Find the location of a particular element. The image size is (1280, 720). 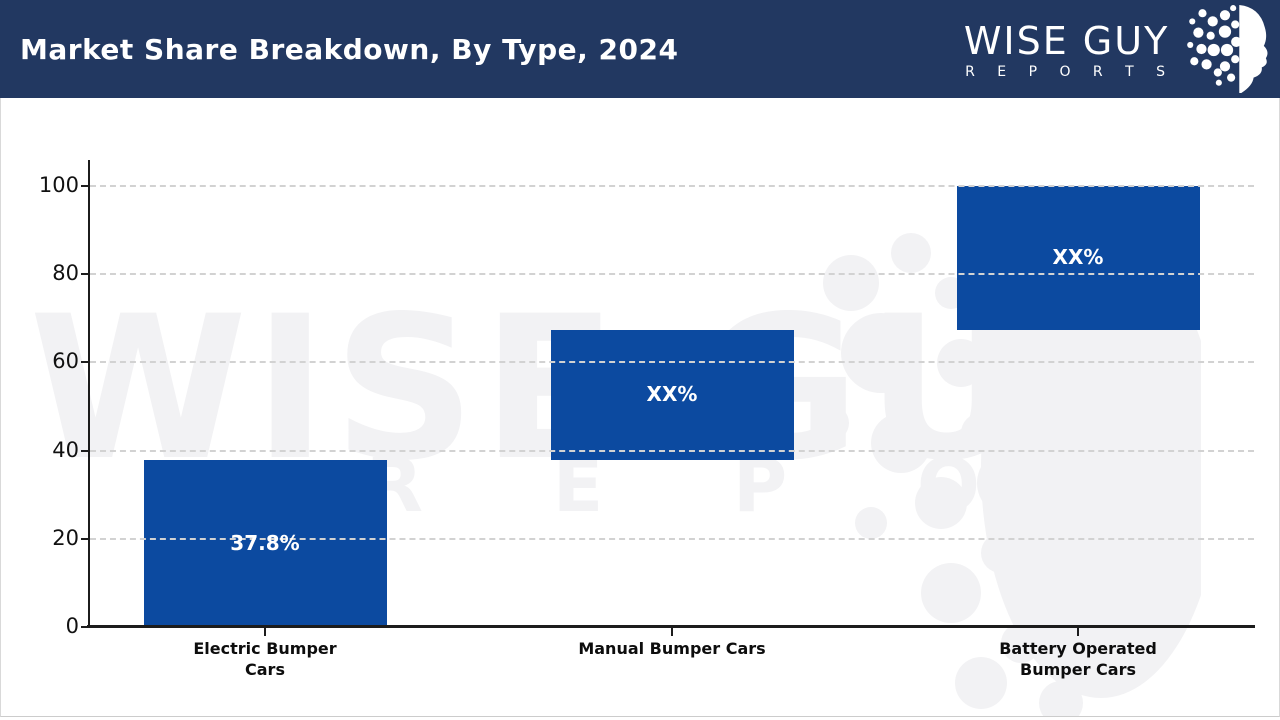

y-tick-label: 40 is located at coordinates (65, 449).